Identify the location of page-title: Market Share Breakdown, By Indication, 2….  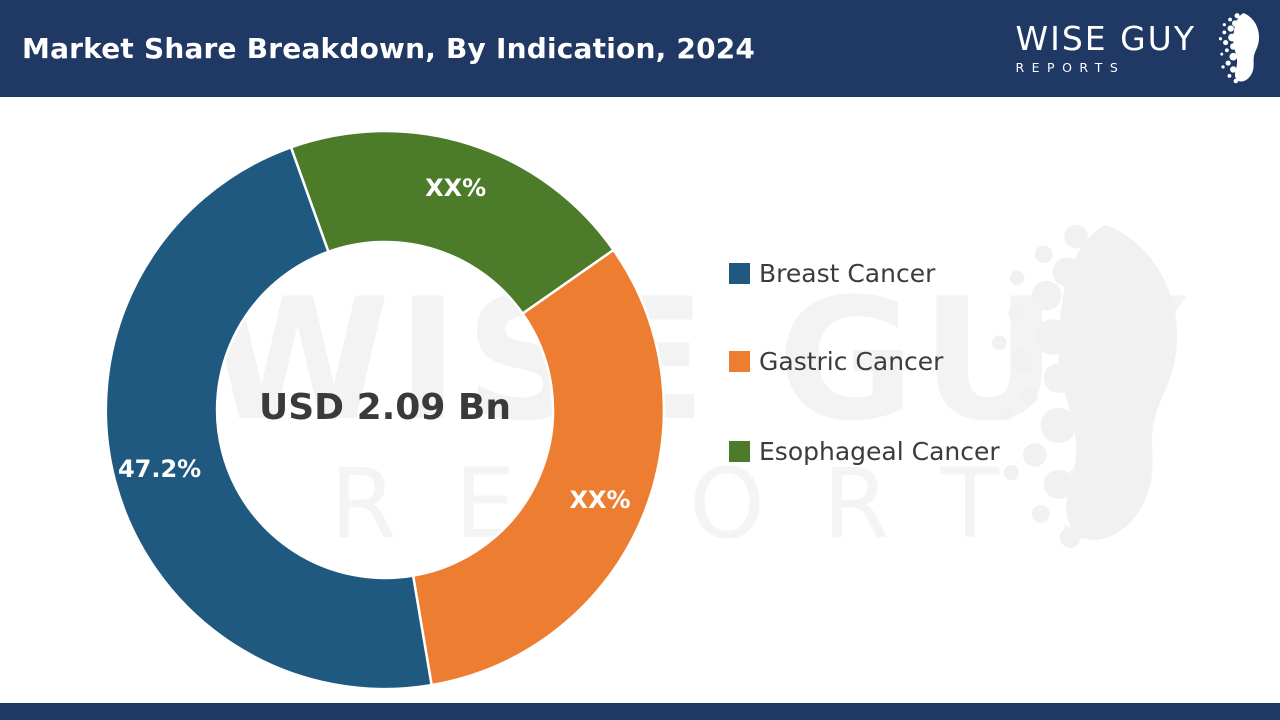
(389, 48).